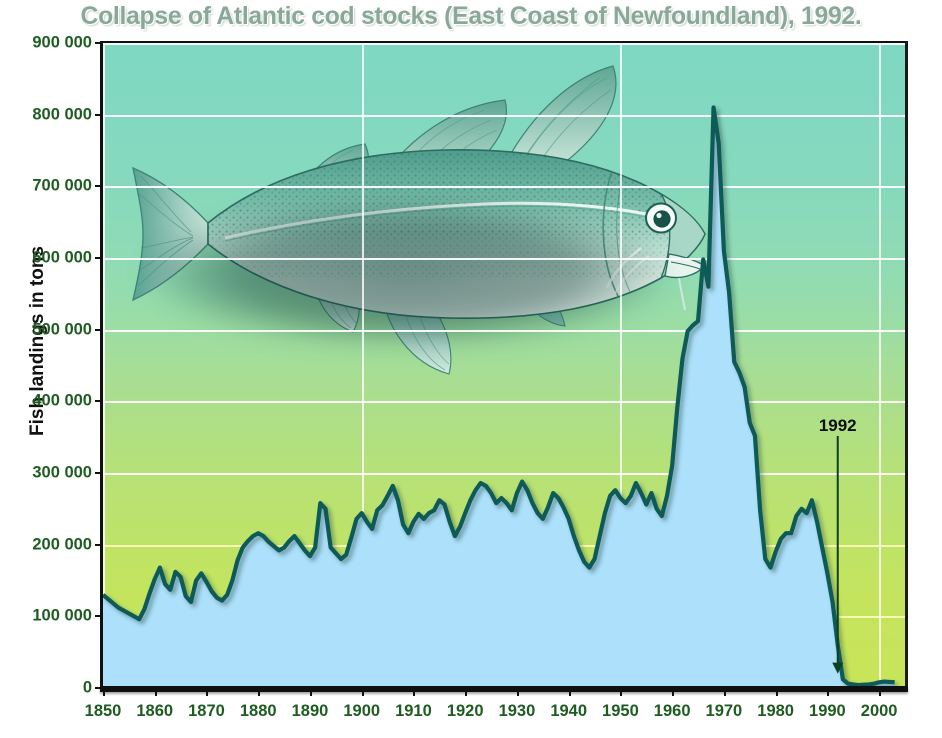  What do you see at coordinates (62, 185) in the screenshot?
I see `y-tick-label: 700 000` at bounding box center [62, 185].